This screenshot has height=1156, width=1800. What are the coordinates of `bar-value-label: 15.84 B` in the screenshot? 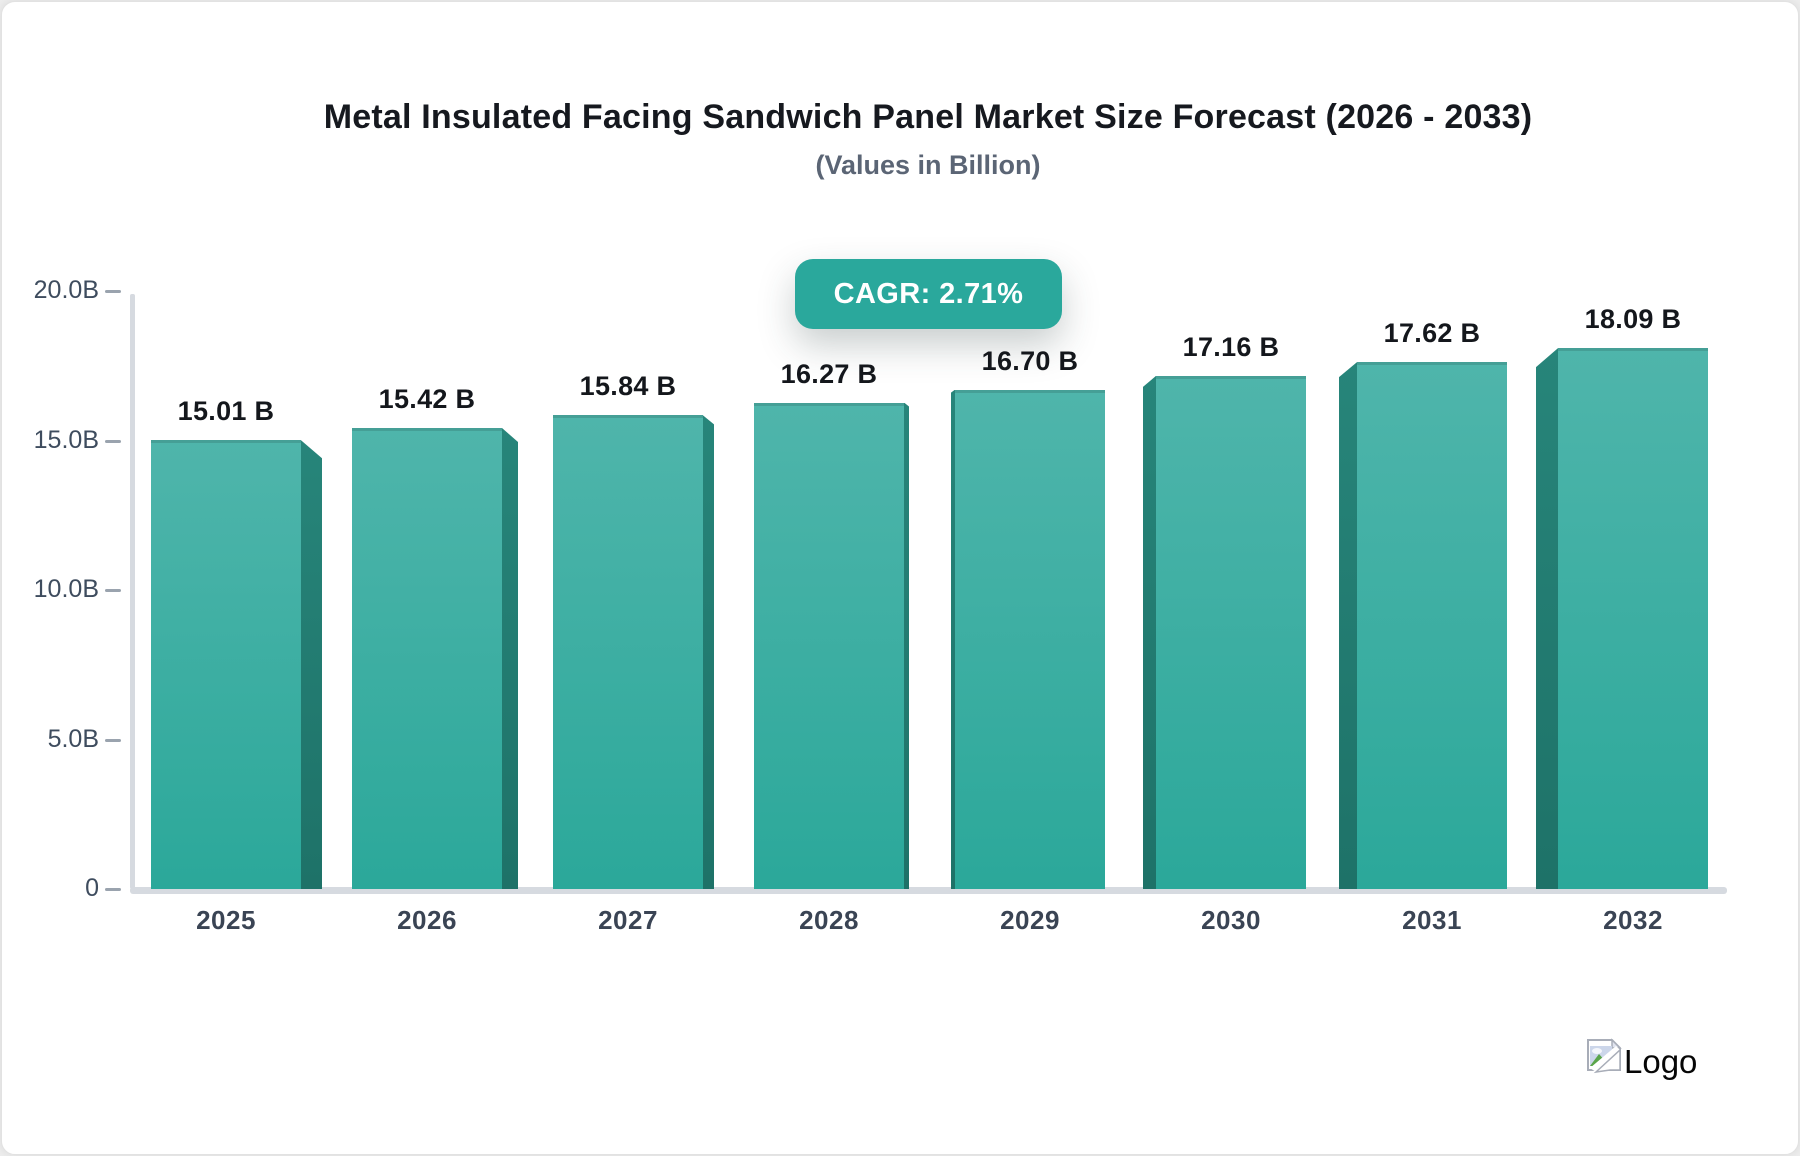 It's located at (628, 386).